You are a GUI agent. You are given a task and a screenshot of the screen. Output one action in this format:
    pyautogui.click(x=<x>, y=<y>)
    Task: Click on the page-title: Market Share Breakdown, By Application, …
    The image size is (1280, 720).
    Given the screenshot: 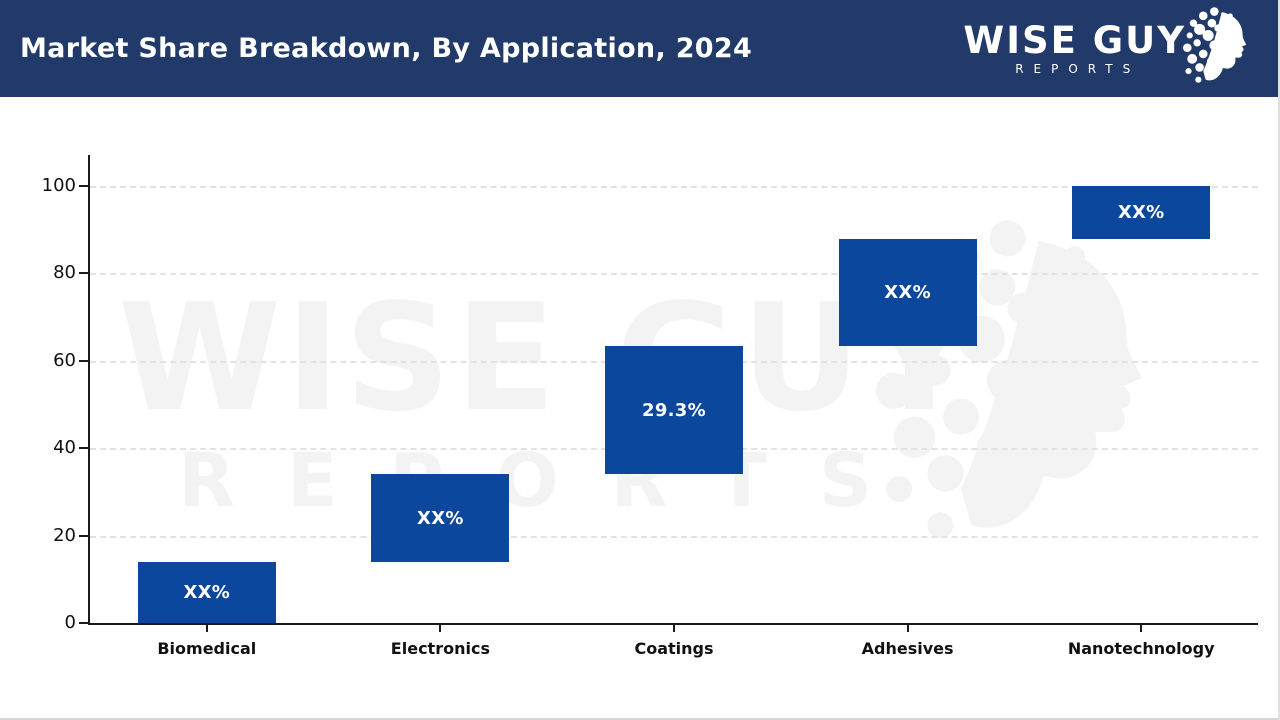 What is the action you would take?
    pyautogui.click(x=386, y=48)
    